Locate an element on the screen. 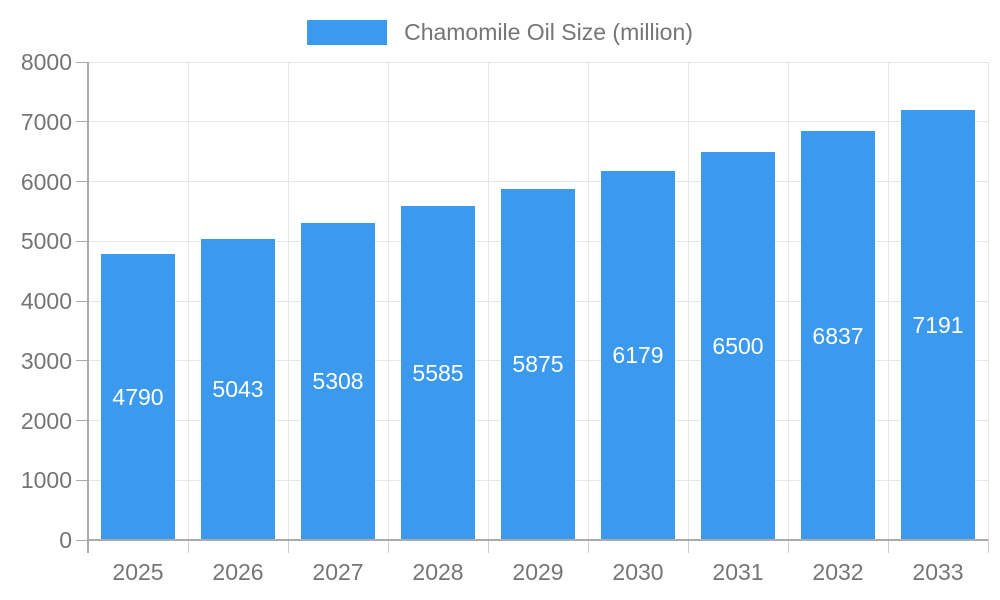 Image resolution: width=1000 pixels, height=600 pixels. legend-label: Chamomile Oil Size (million) is located at coordinates (548, 32).